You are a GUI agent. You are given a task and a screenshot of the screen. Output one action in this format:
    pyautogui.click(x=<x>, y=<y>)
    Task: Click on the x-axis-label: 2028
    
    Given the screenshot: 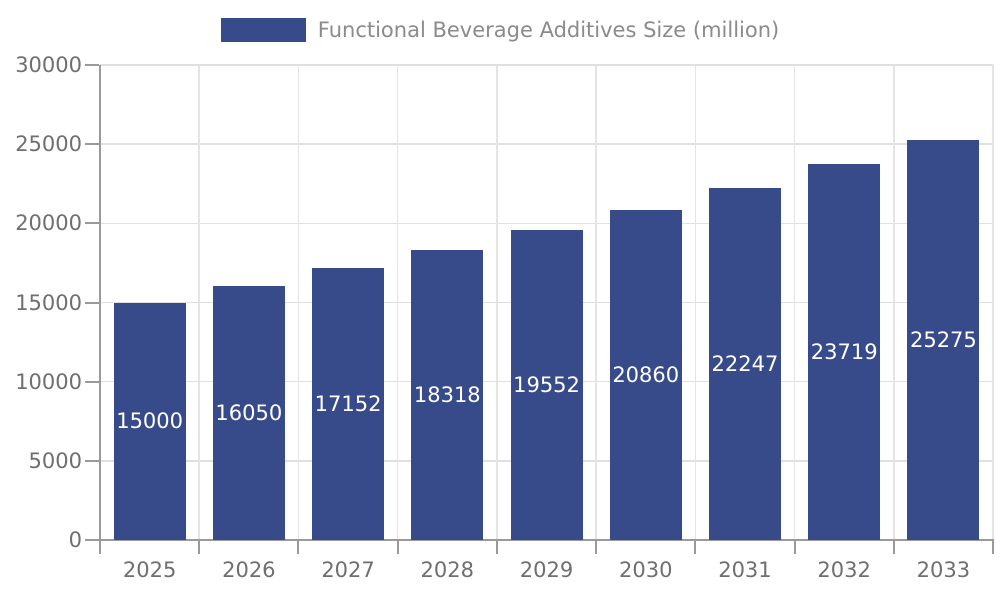 What is the action you would take?
    pyautogui.click(x=447, y=570)
    